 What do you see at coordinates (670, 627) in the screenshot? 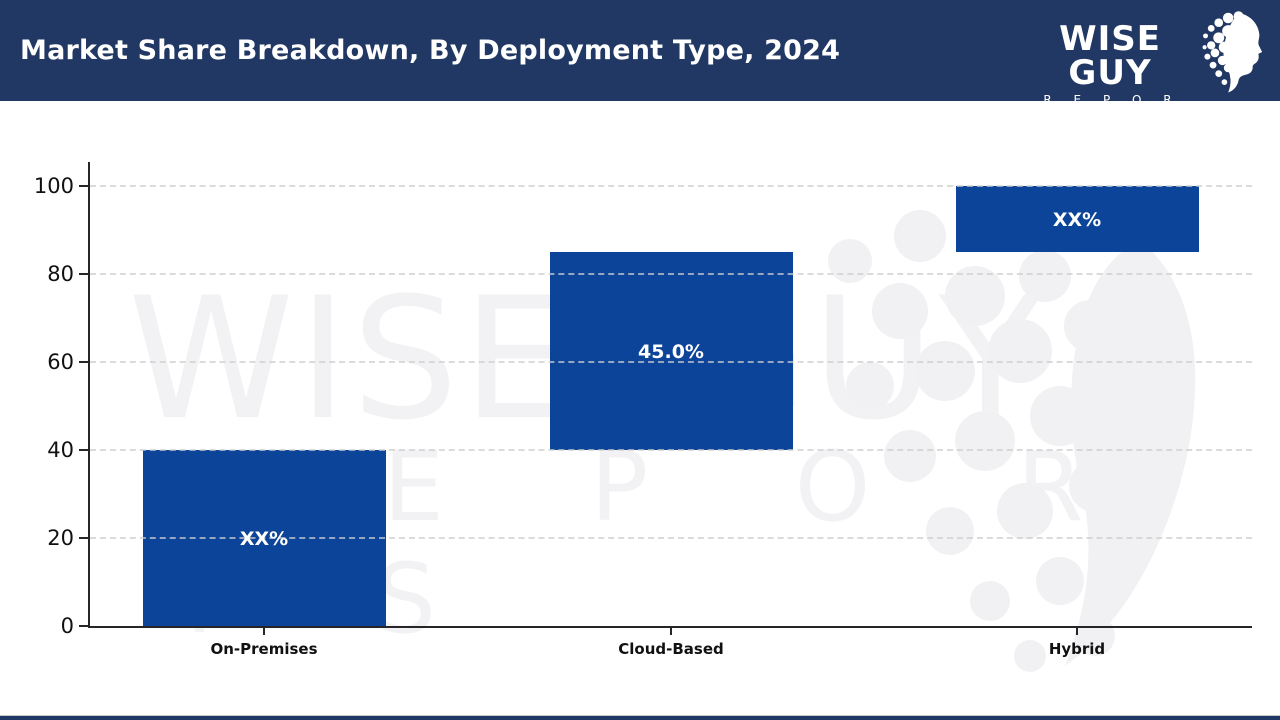
I see `x-axis-line` at bounding box center [670, 627].